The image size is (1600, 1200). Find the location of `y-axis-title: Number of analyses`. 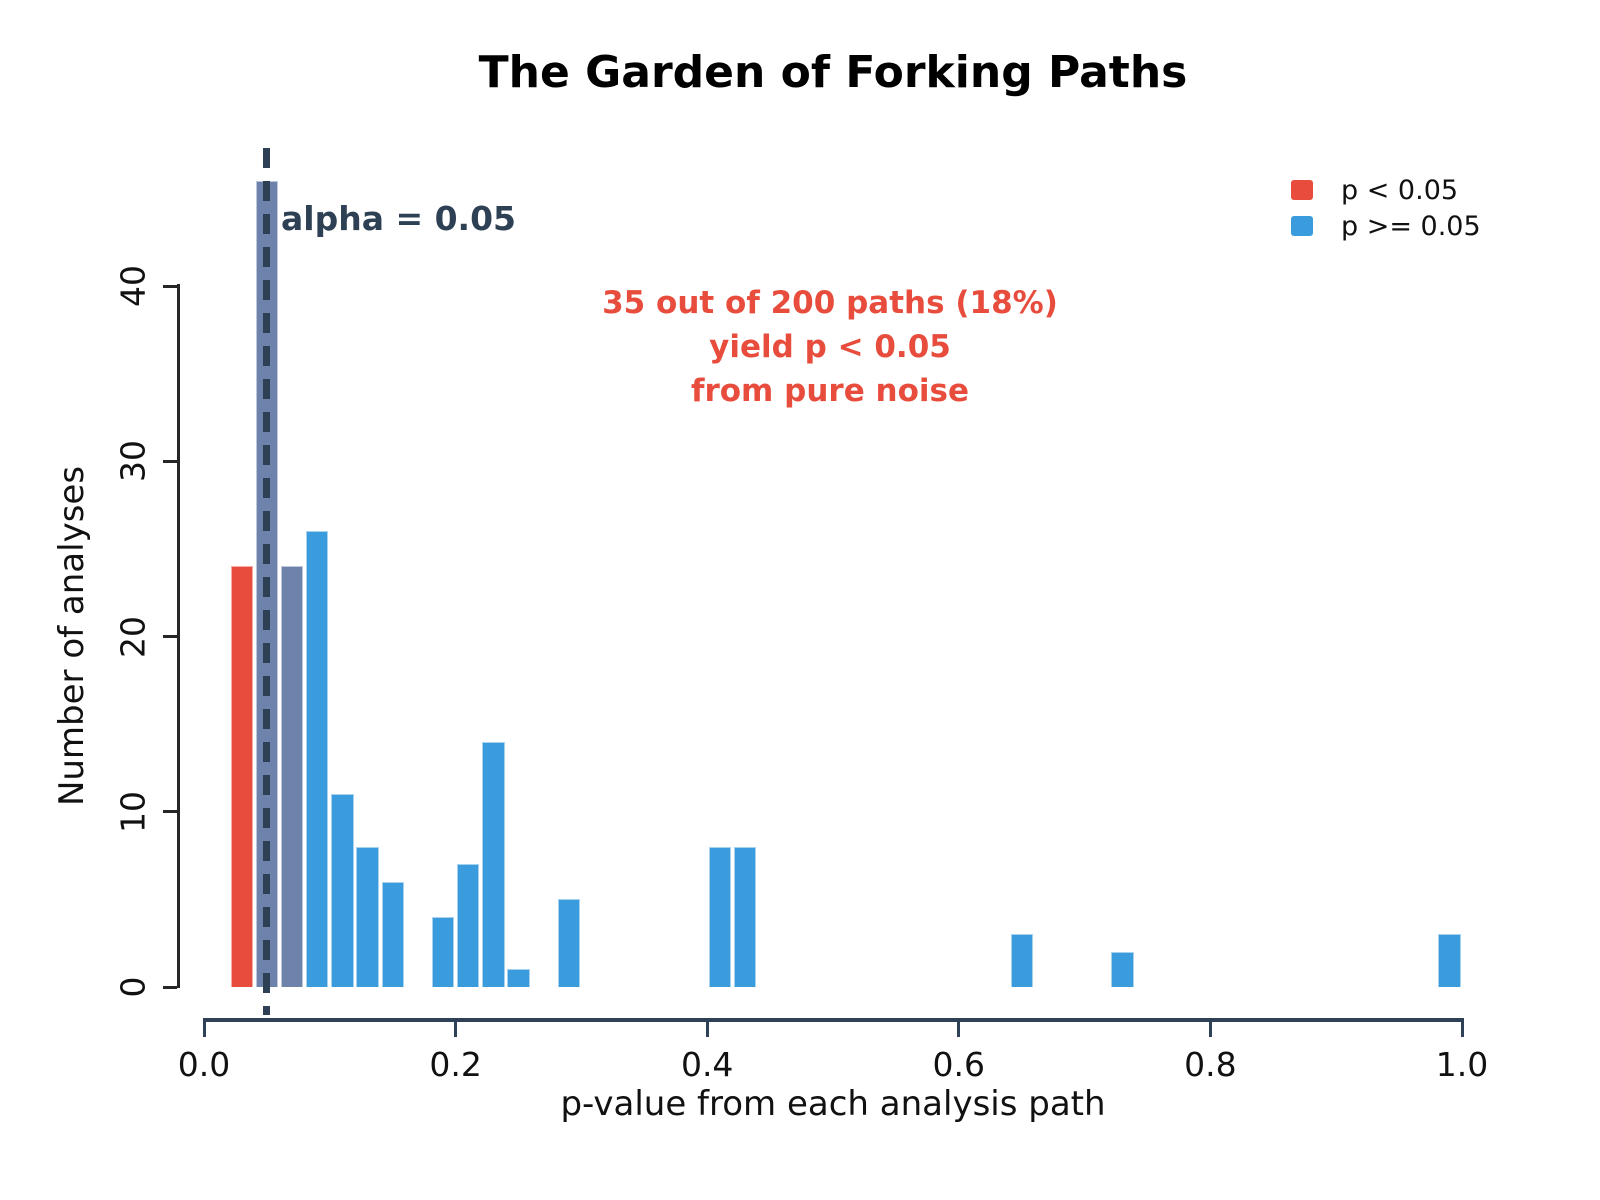

y-axis-title: Number of analyses is located at coordinates (72, 636).